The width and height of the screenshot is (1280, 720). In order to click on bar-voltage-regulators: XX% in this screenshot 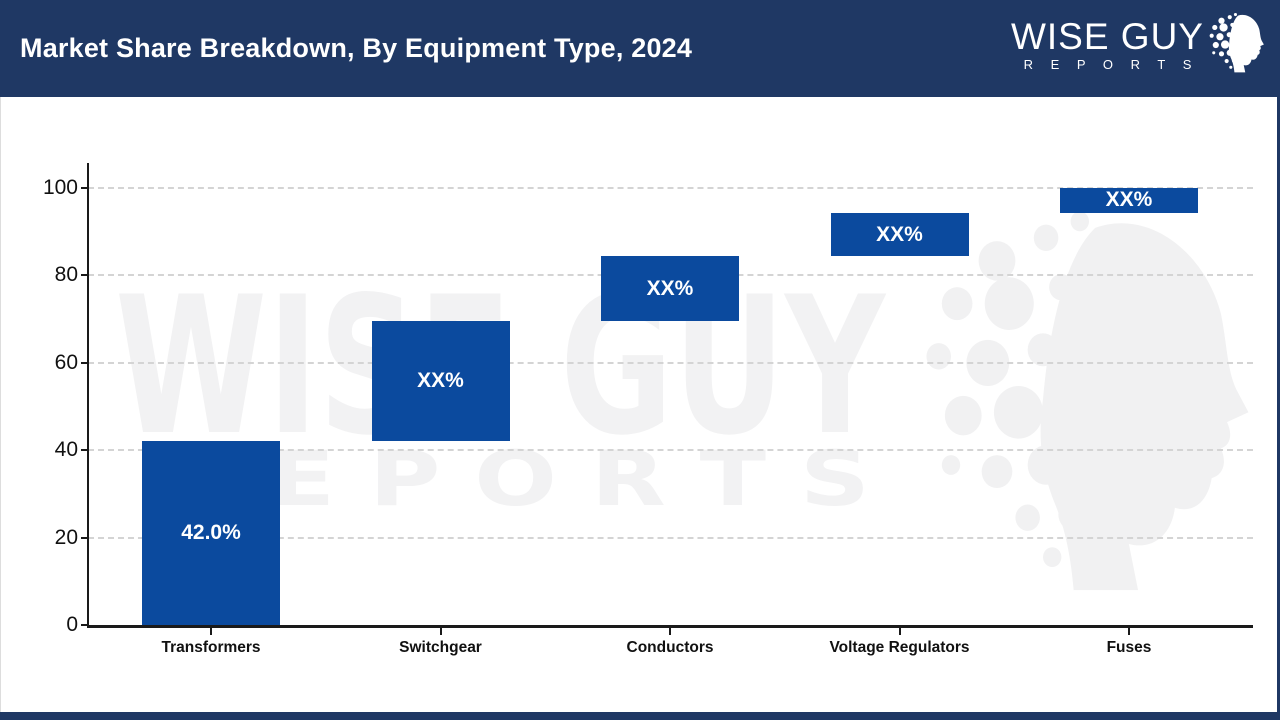, I will do `click(899, 234)`.